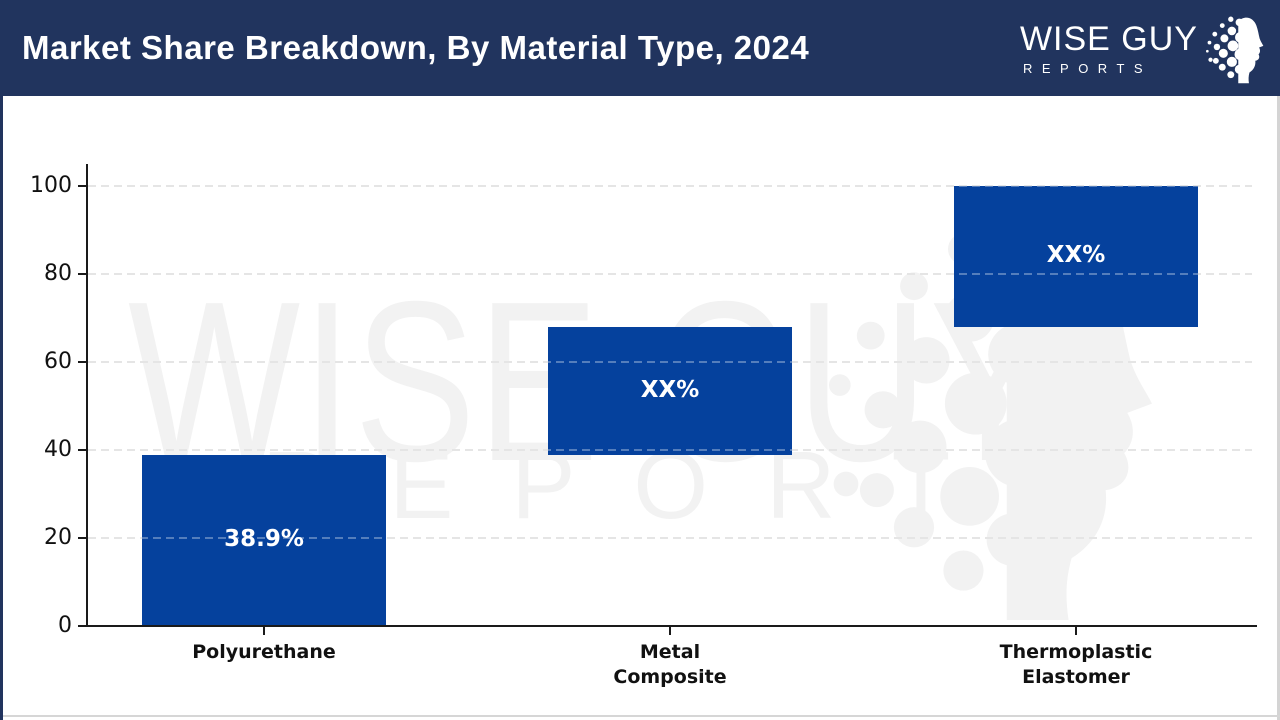 Image resolution: width=1280 pixels, height=720 pixels. Describe the element at coordinates (1087, 68) in the screenshot. I see `logo-reports-text: REPORTS` at that location.